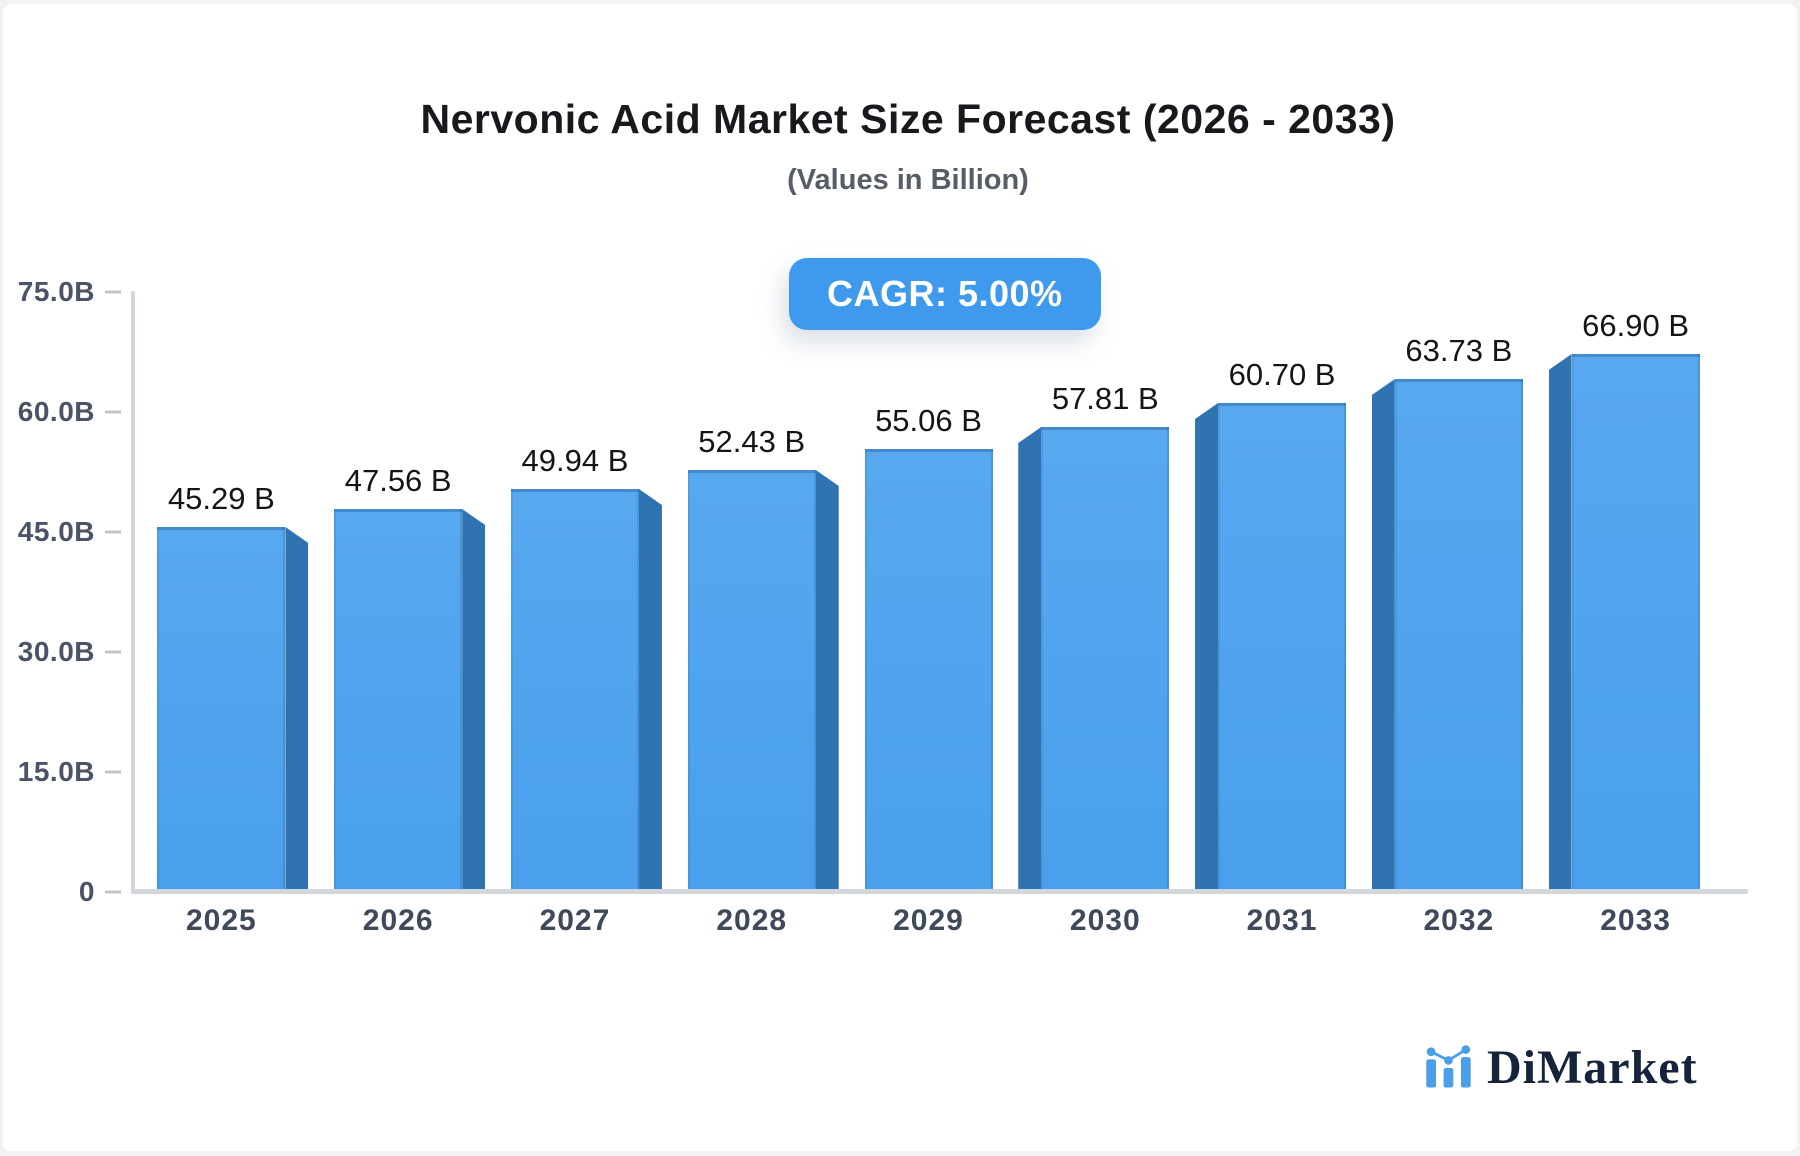 The image size is (1800, 1156). What do you see at coordinates (56, 771) in the screenshot?
I see `y-tick-label: 15.0B` at bounding box center [56, 771].